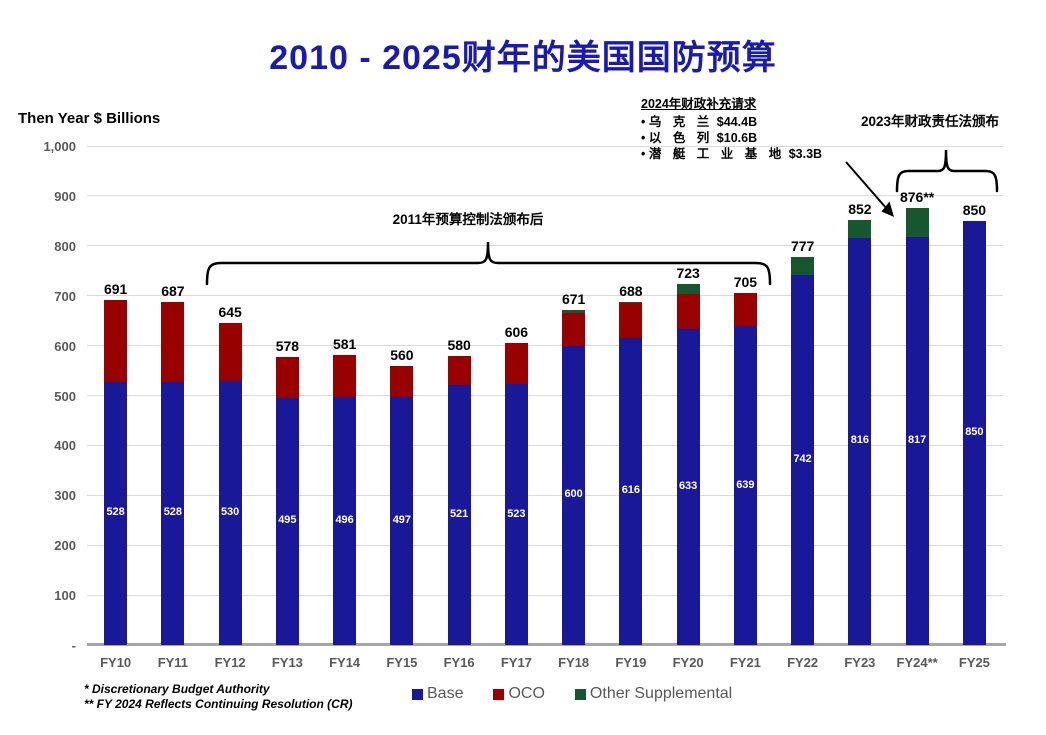 This screenshot has width=1046, height=735. What do you see at coordinates (65, 296) in the screenshot?
I see `y-tick-label: 700` at bounding box center [65, 296].